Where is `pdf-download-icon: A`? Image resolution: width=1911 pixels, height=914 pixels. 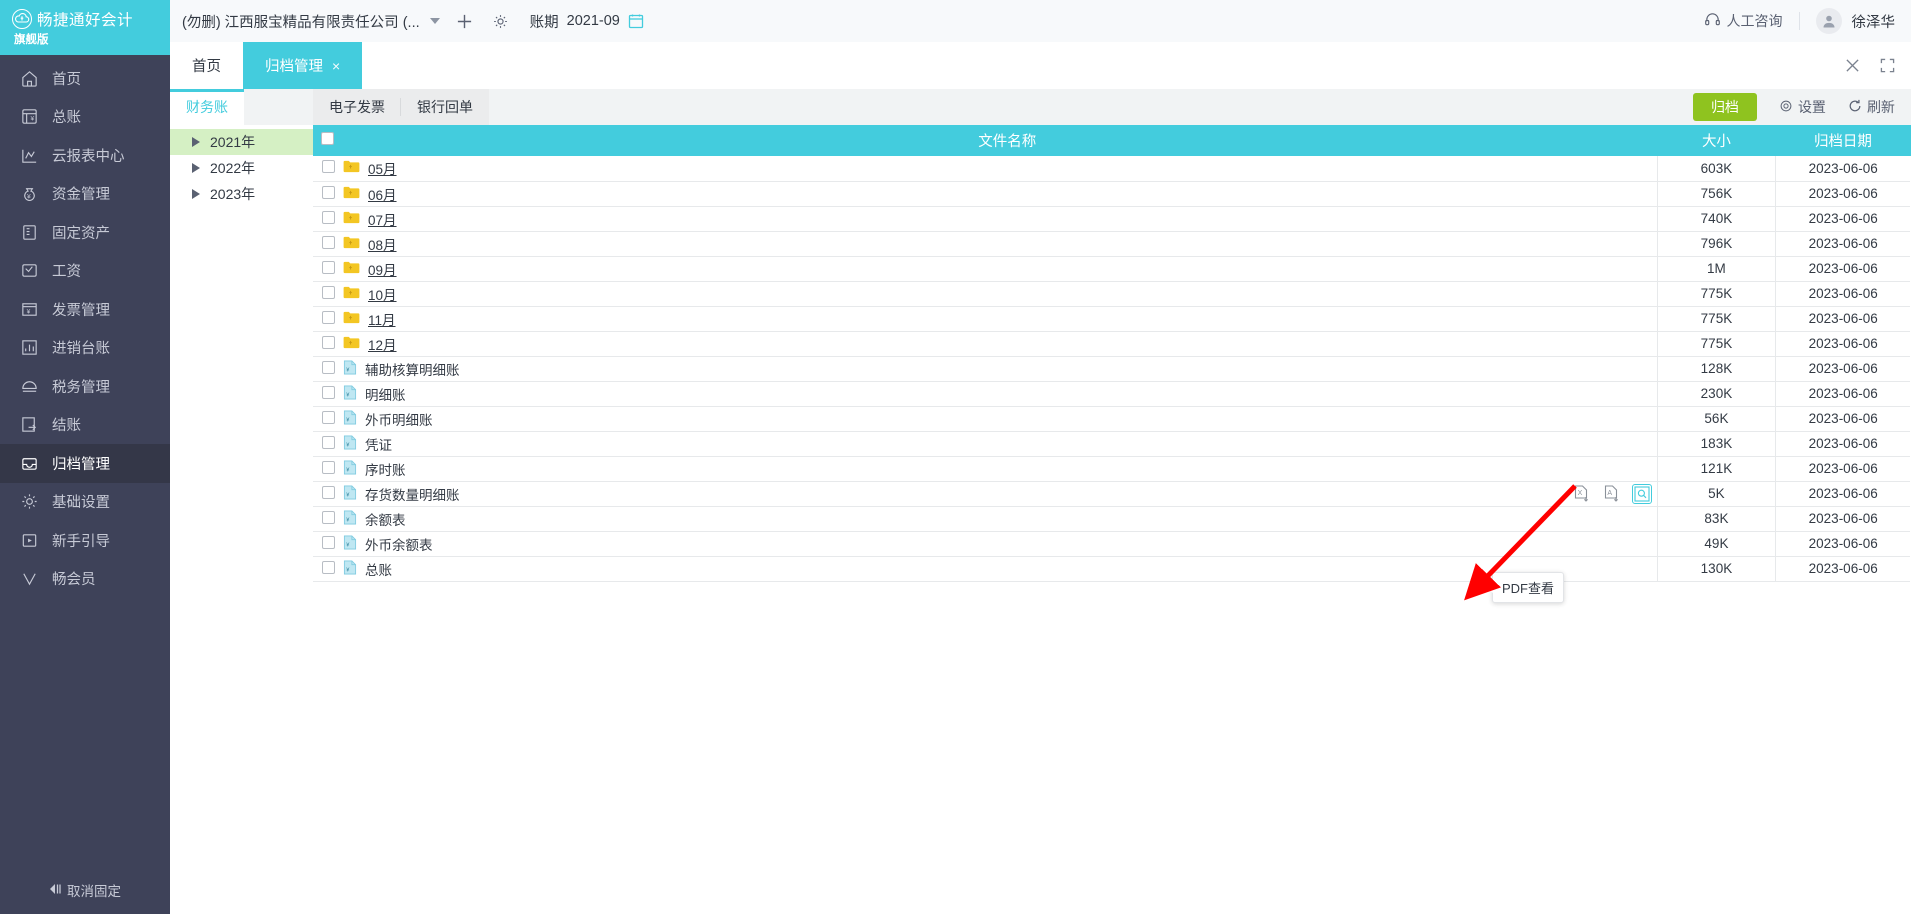 pdf-download-icon: A is located at coordinates (1612, 493).